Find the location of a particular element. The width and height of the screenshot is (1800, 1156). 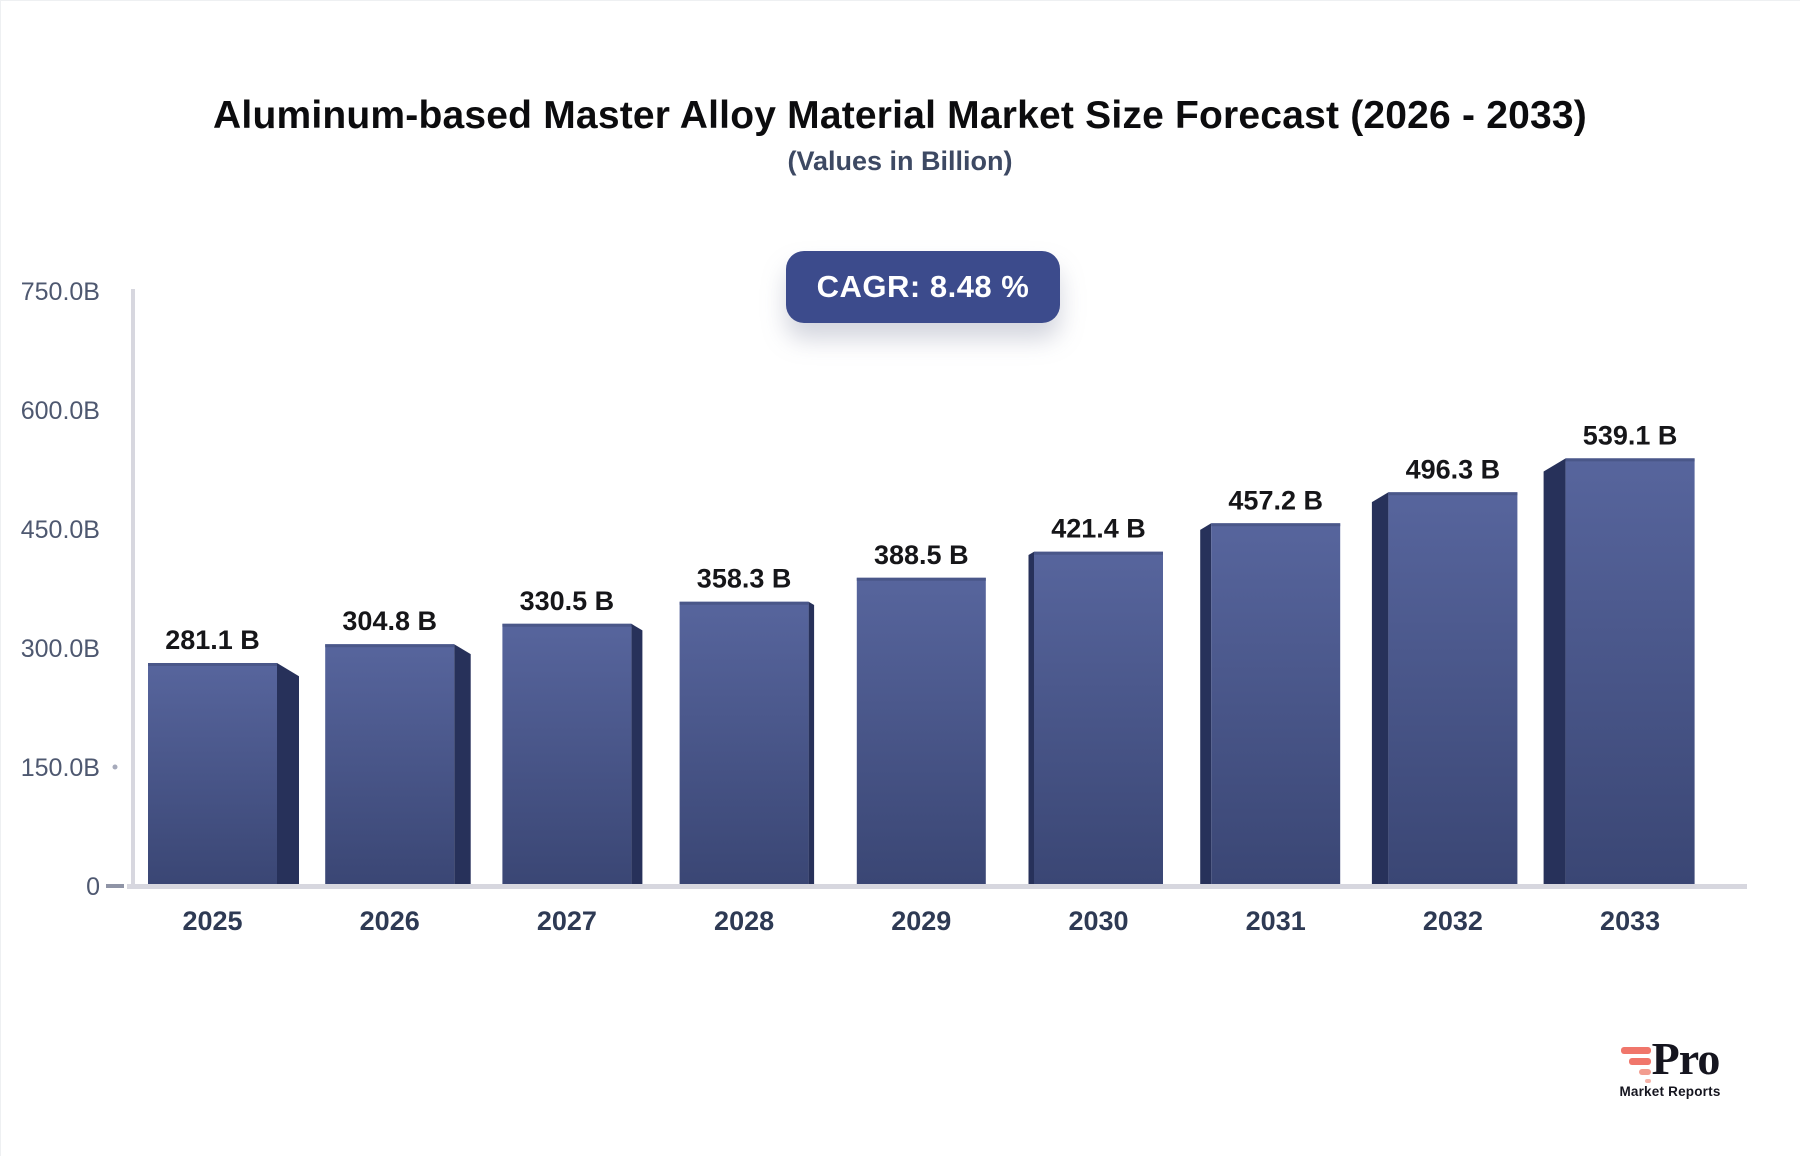

bar-2026: 304.8 B 2026 is located at coordinates (398, 771).